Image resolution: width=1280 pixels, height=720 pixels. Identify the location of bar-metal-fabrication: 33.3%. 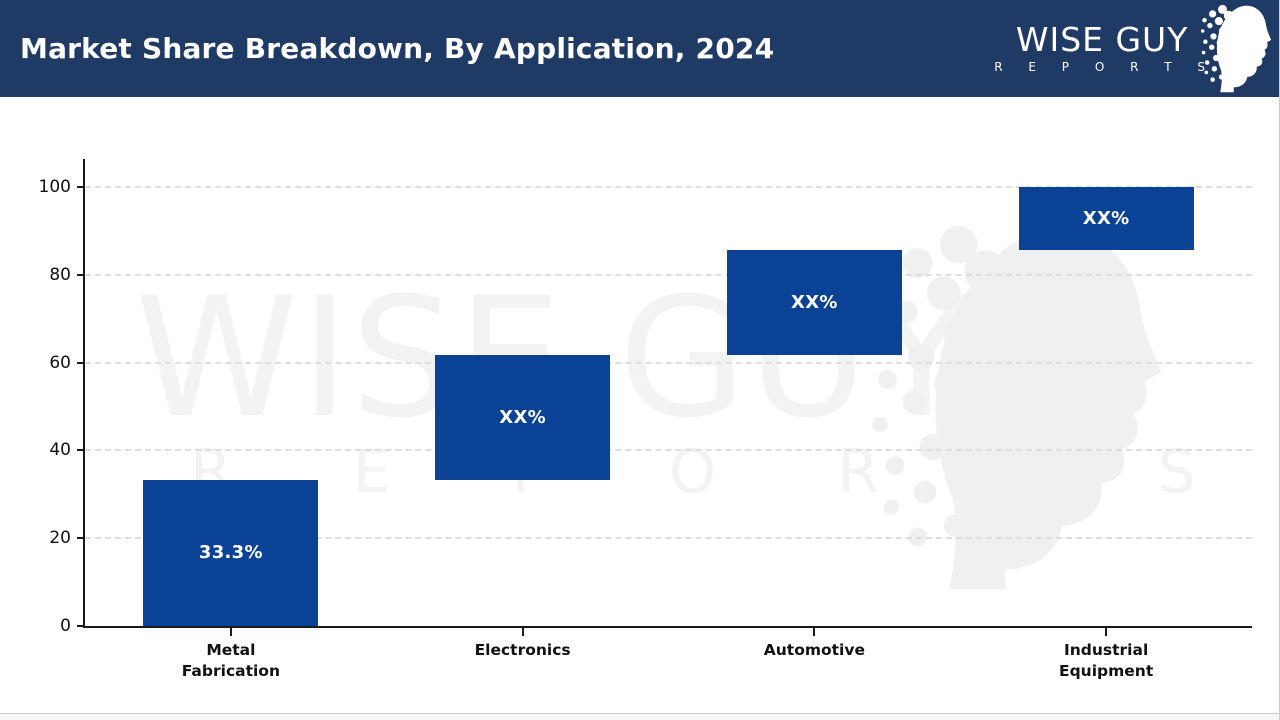
(231, 552).